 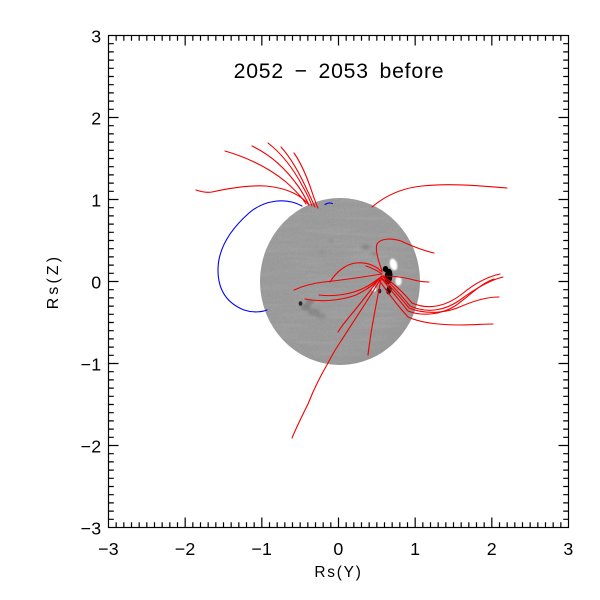 What do you see at coordinates (338, 572) in the screenshot?
I see `svg-text: Rs(Y)` at bounding box center [338, 572].